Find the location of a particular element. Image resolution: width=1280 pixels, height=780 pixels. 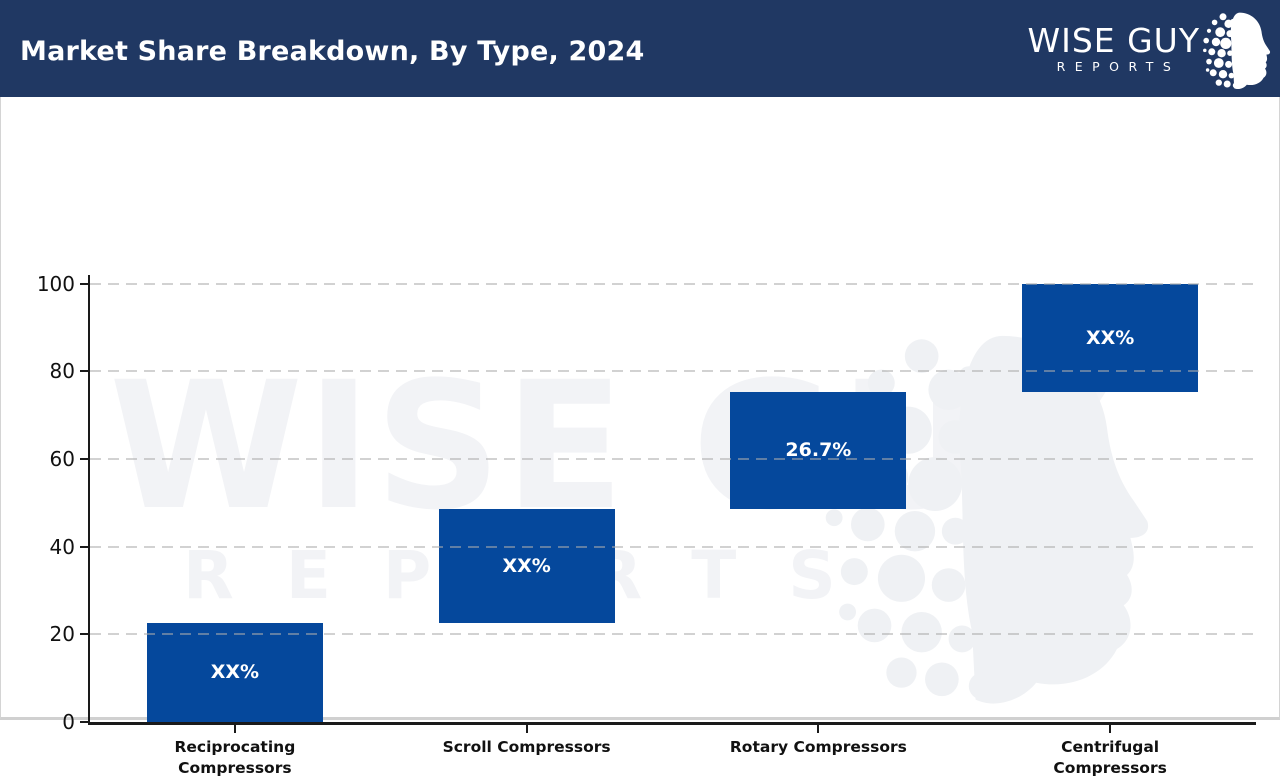

bar-value-label: 26.7% is located at coordinates (818, 450).